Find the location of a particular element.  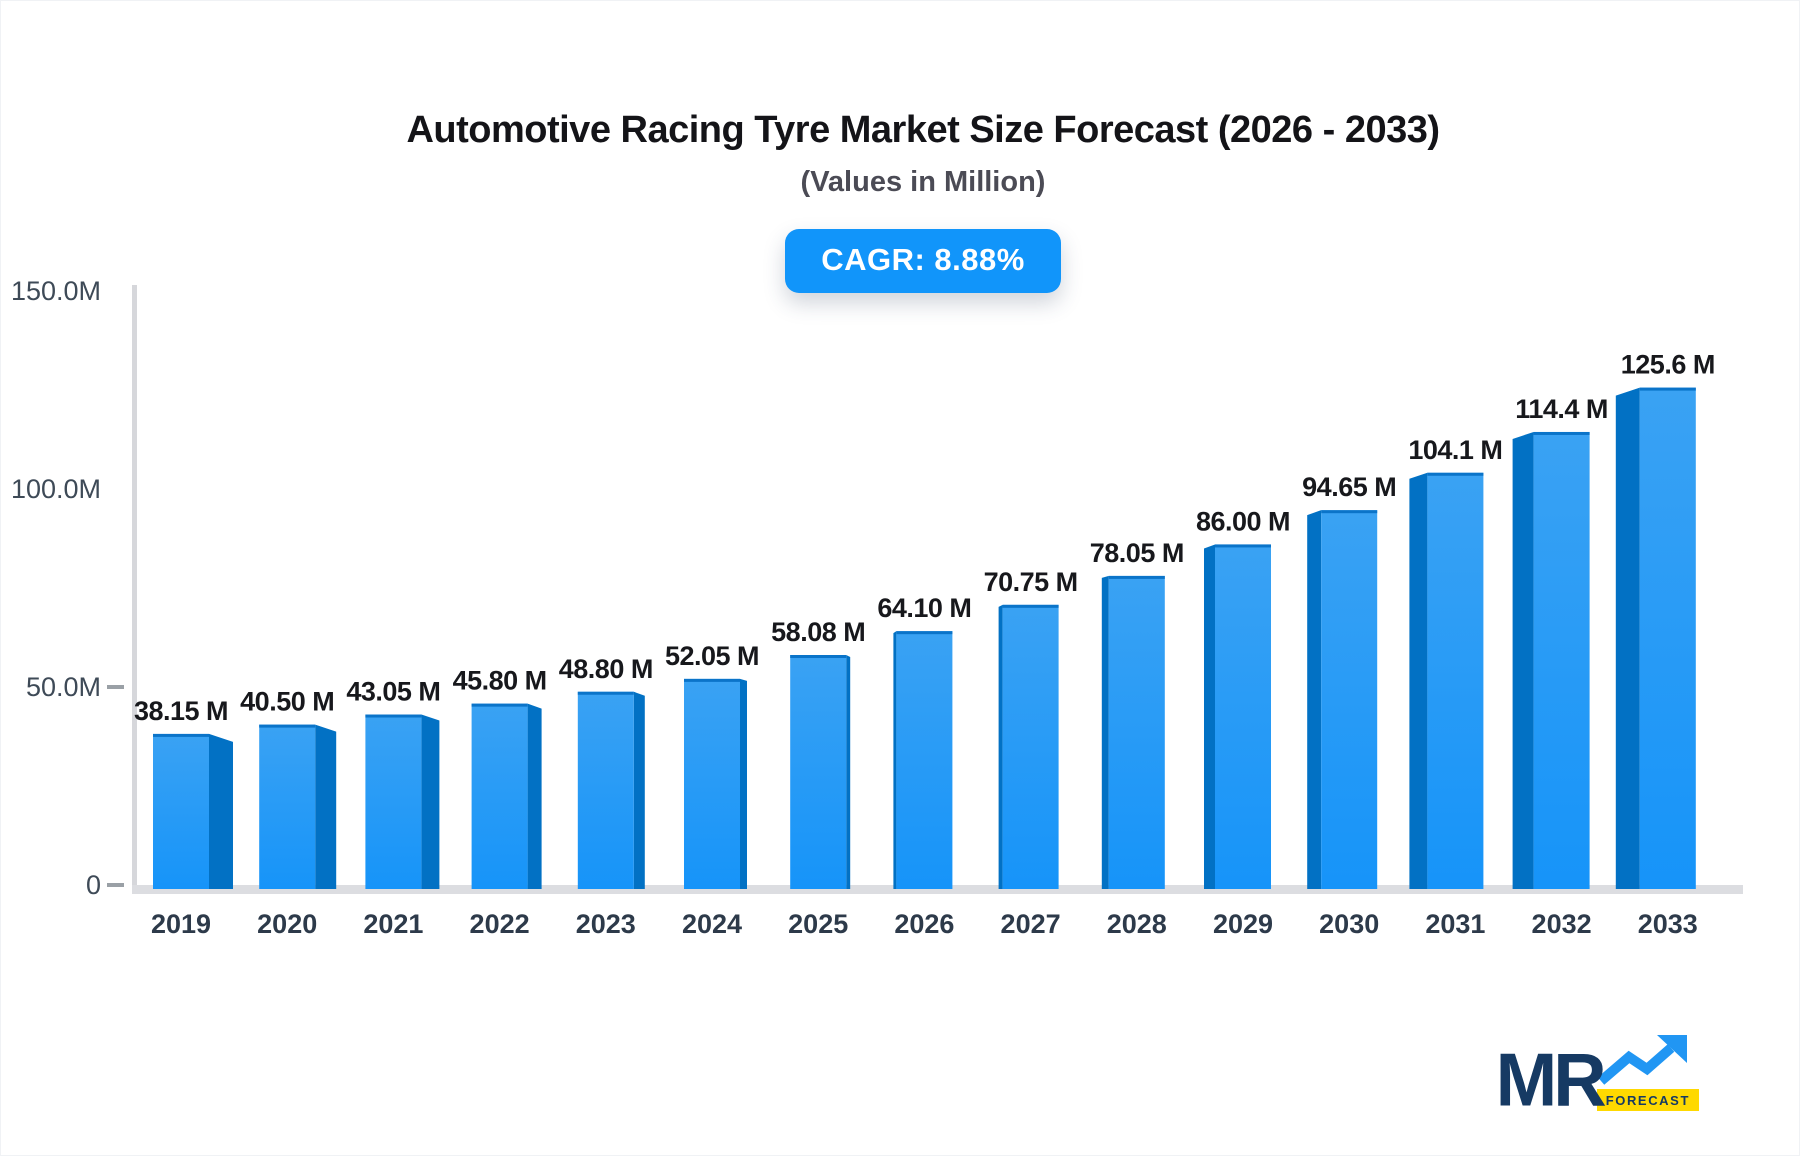

x-category-label: 2029 is located at coordinates (1243, 924).